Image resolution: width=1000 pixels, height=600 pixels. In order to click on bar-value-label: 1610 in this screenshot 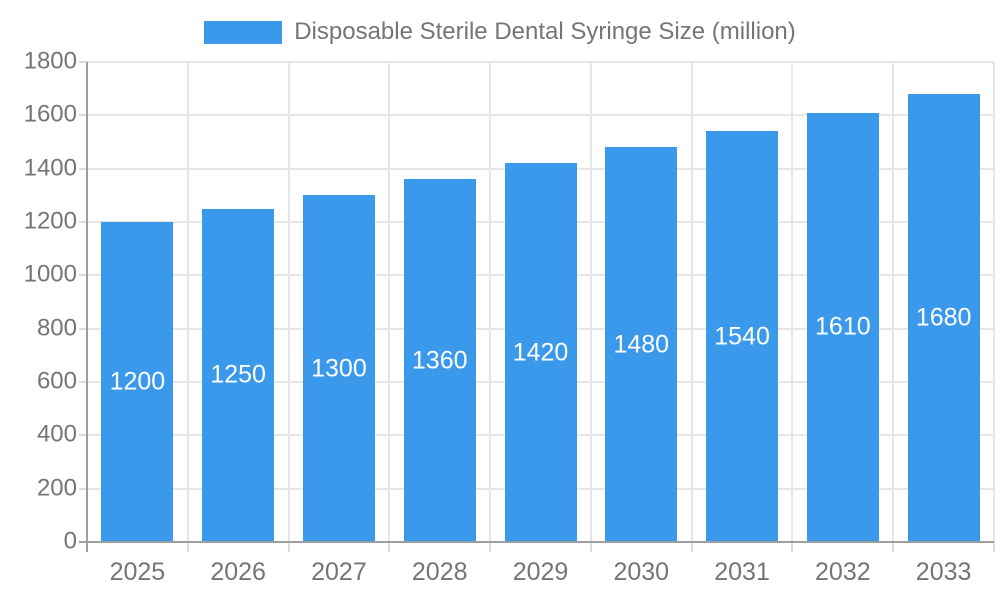, I will do `click(843, 326)`.